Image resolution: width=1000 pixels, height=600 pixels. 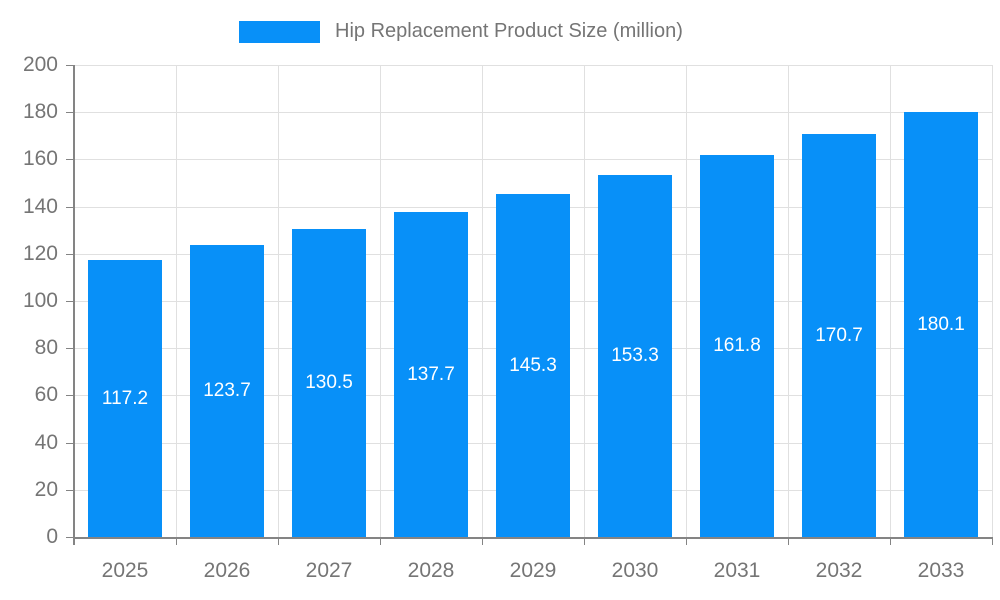 What do you see at coordinates (125, 398) in the screenshot?
I see `bar-2025` at bounding box center [125, 398].